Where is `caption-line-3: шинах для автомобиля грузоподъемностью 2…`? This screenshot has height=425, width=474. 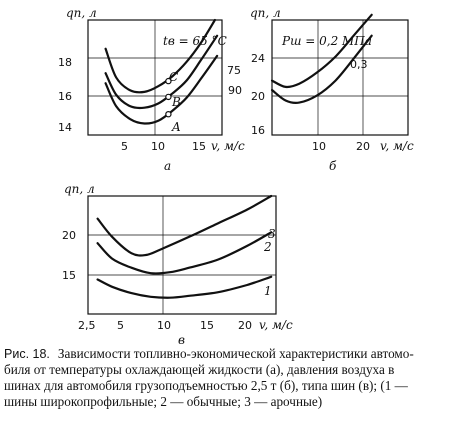
caption-line-3: шинах для автомобиля грузоподъемностью 2… is located at coordinates (206, 385).